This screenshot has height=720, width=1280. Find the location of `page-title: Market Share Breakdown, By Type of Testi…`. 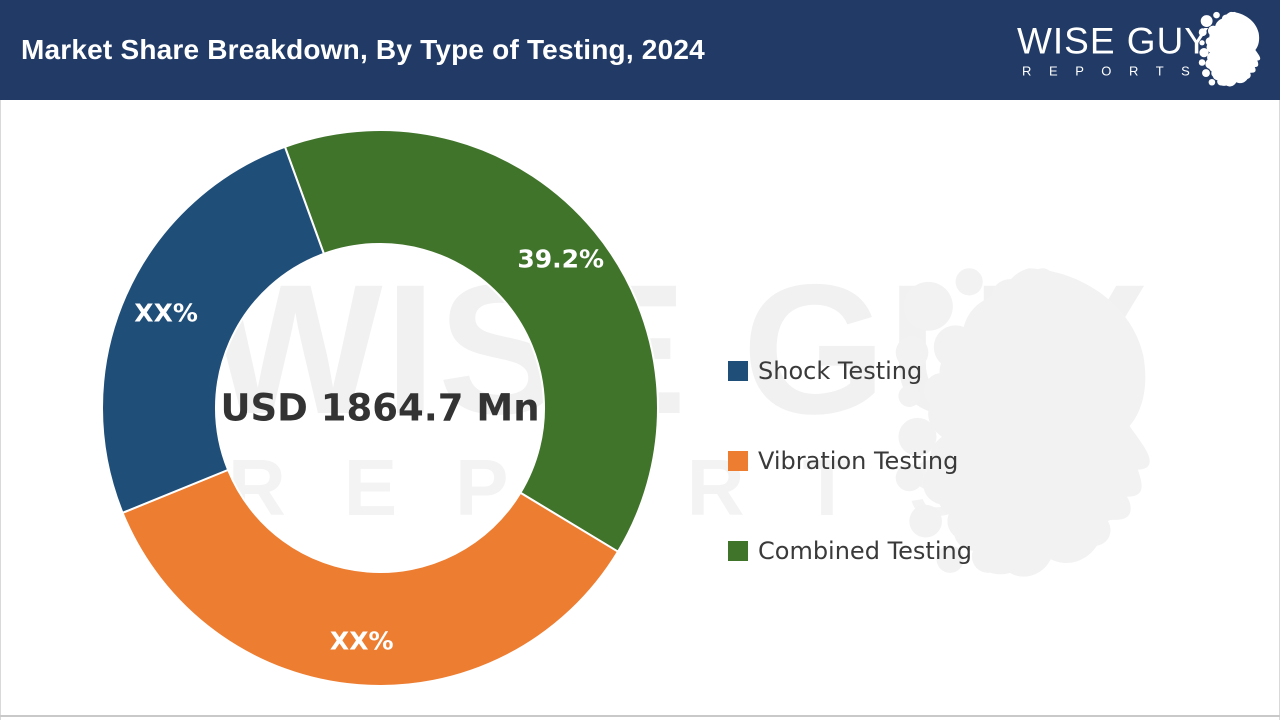

page-title: Market Share Breakdown, By Type of Testi… is located at coordinates (363, 49).